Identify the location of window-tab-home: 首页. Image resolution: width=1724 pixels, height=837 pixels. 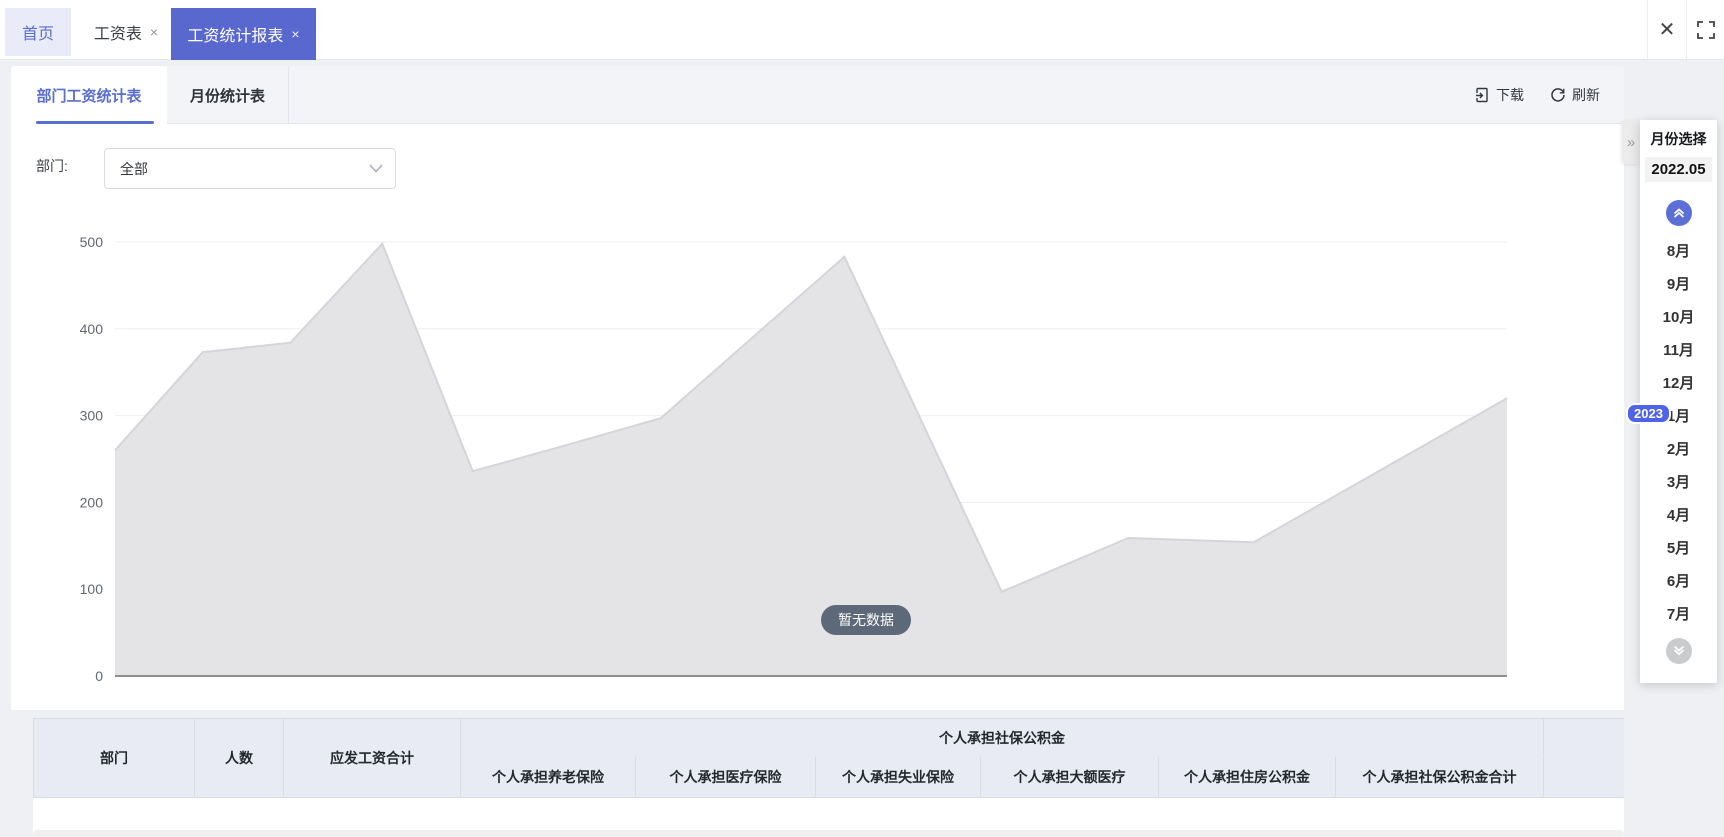
(38, 32).